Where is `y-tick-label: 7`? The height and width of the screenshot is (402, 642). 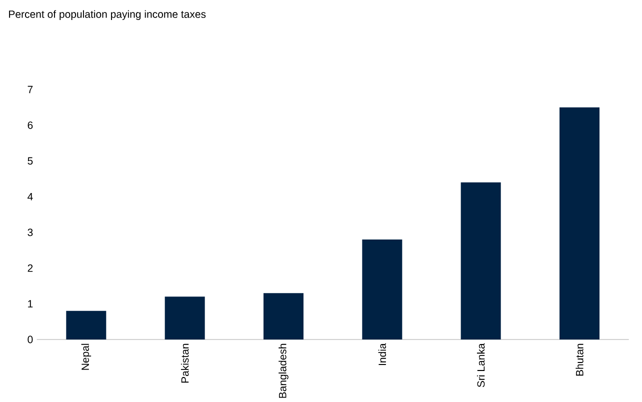
y-tick-label: 7 is located at coordinates (30, 90).